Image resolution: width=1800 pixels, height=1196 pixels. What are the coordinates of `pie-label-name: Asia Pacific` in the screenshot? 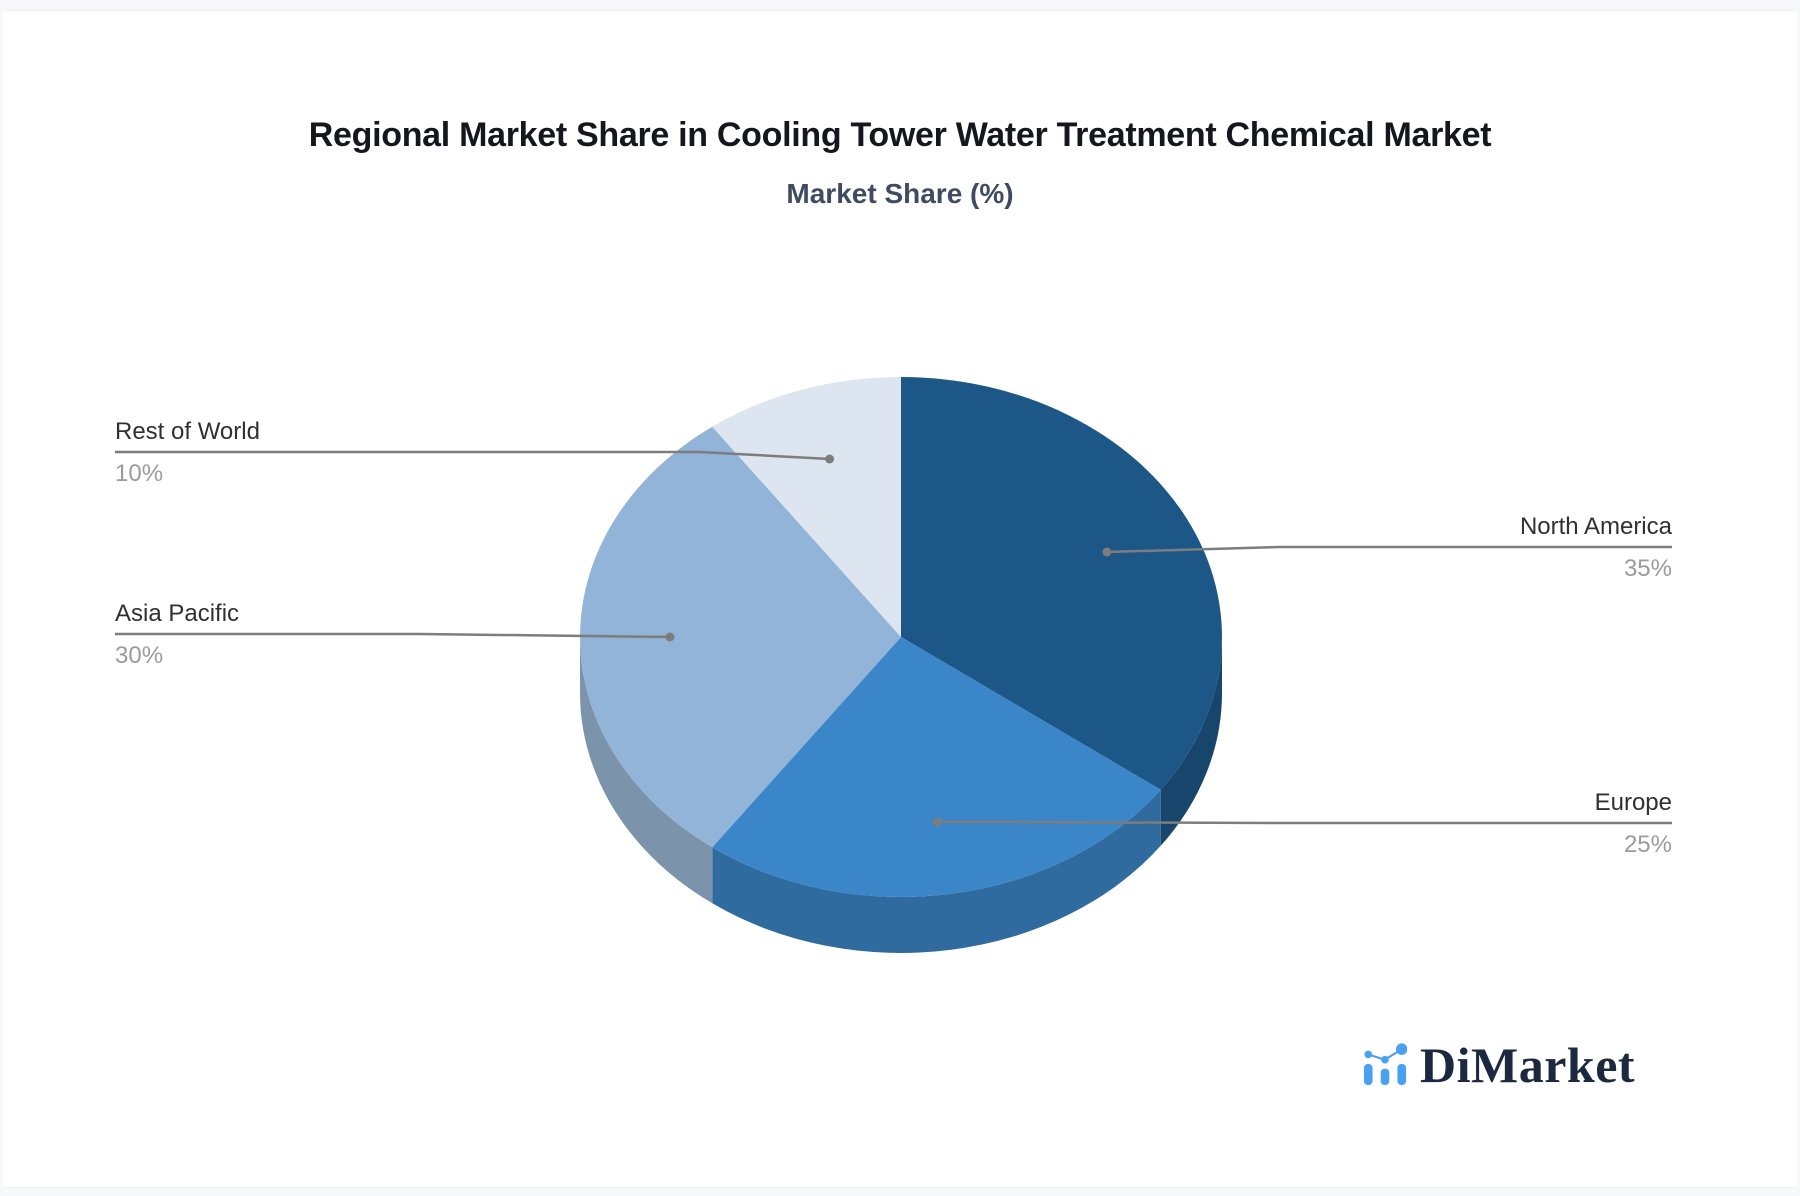 It's located at (177, 613).